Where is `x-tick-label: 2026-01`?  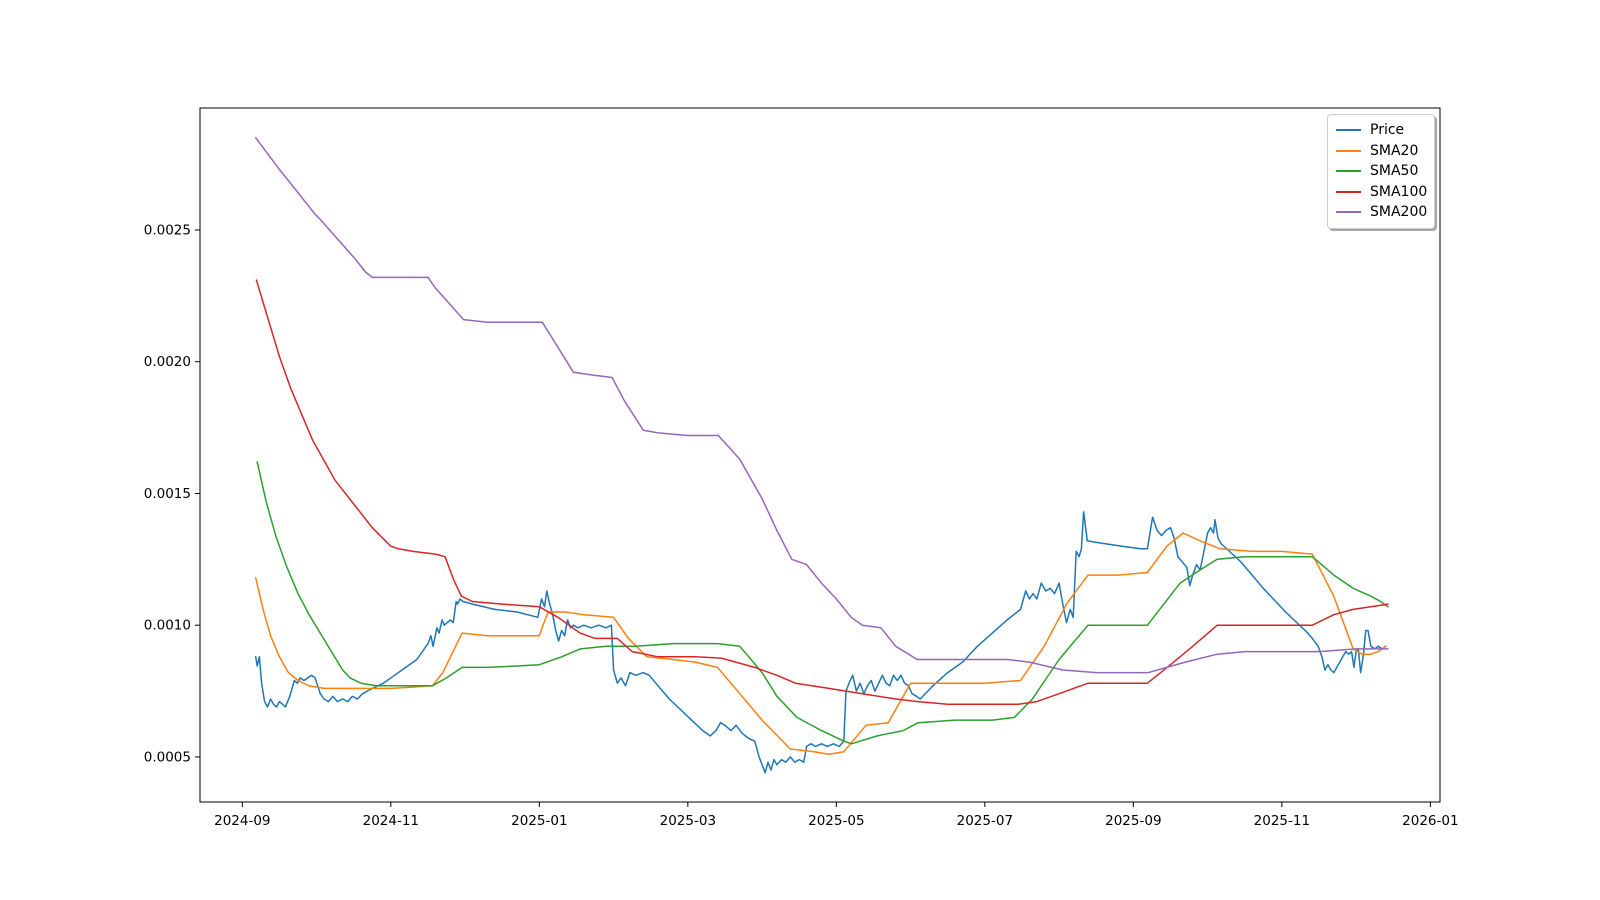
x-tick-label: 2026-01 is located at coordinates (1430, 821).